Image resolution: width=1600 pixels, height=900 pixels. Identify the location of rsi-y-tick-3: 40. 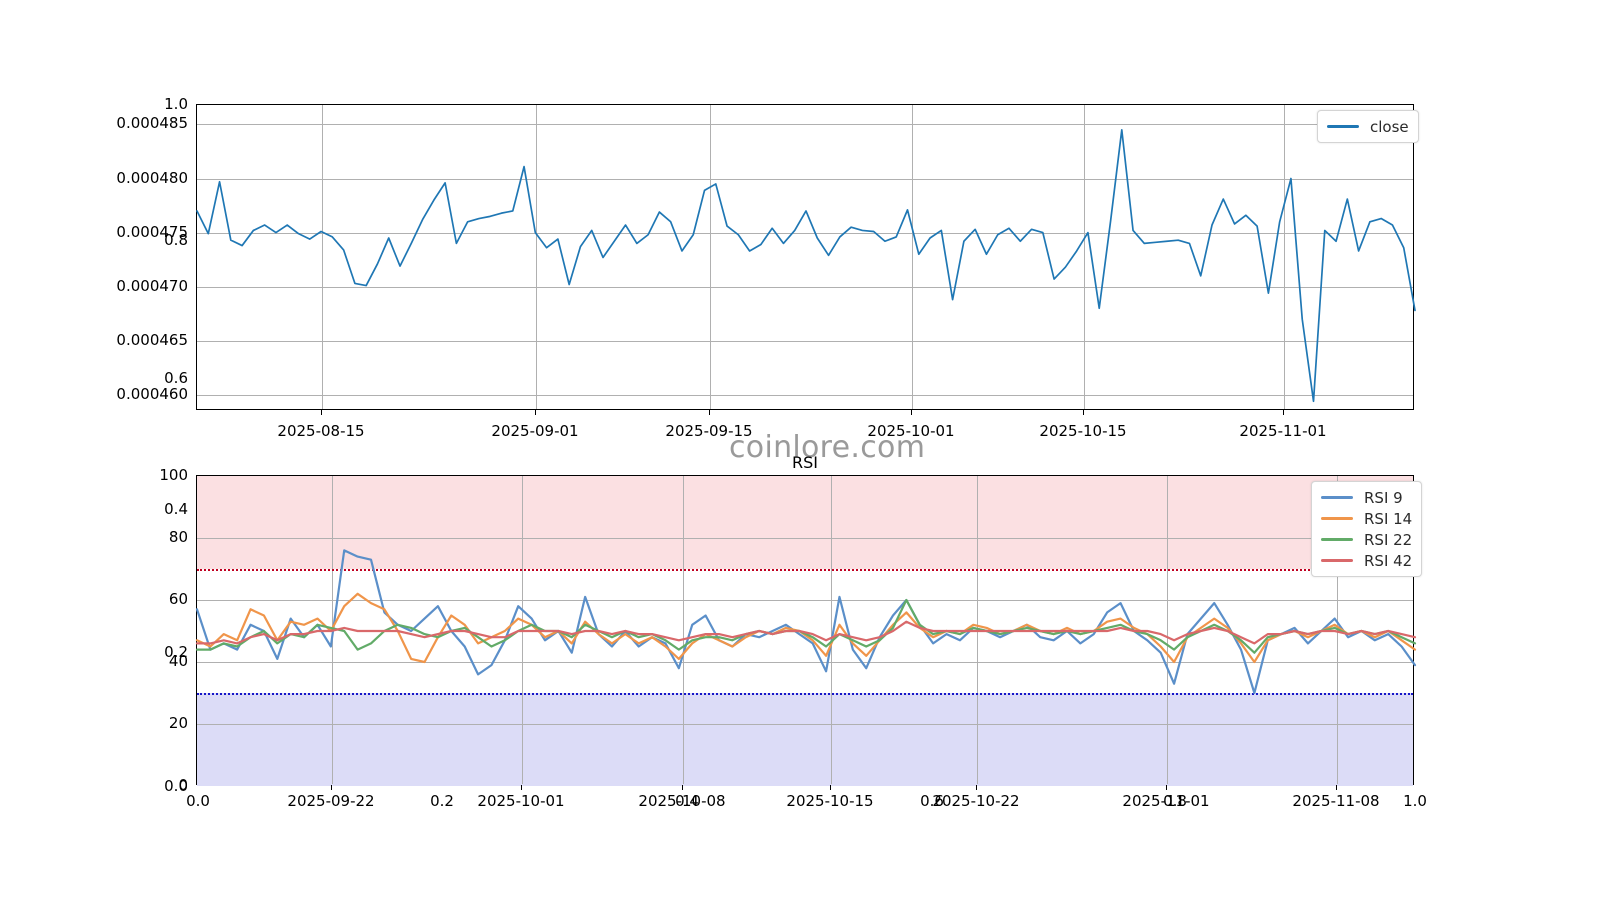
(178, 661).